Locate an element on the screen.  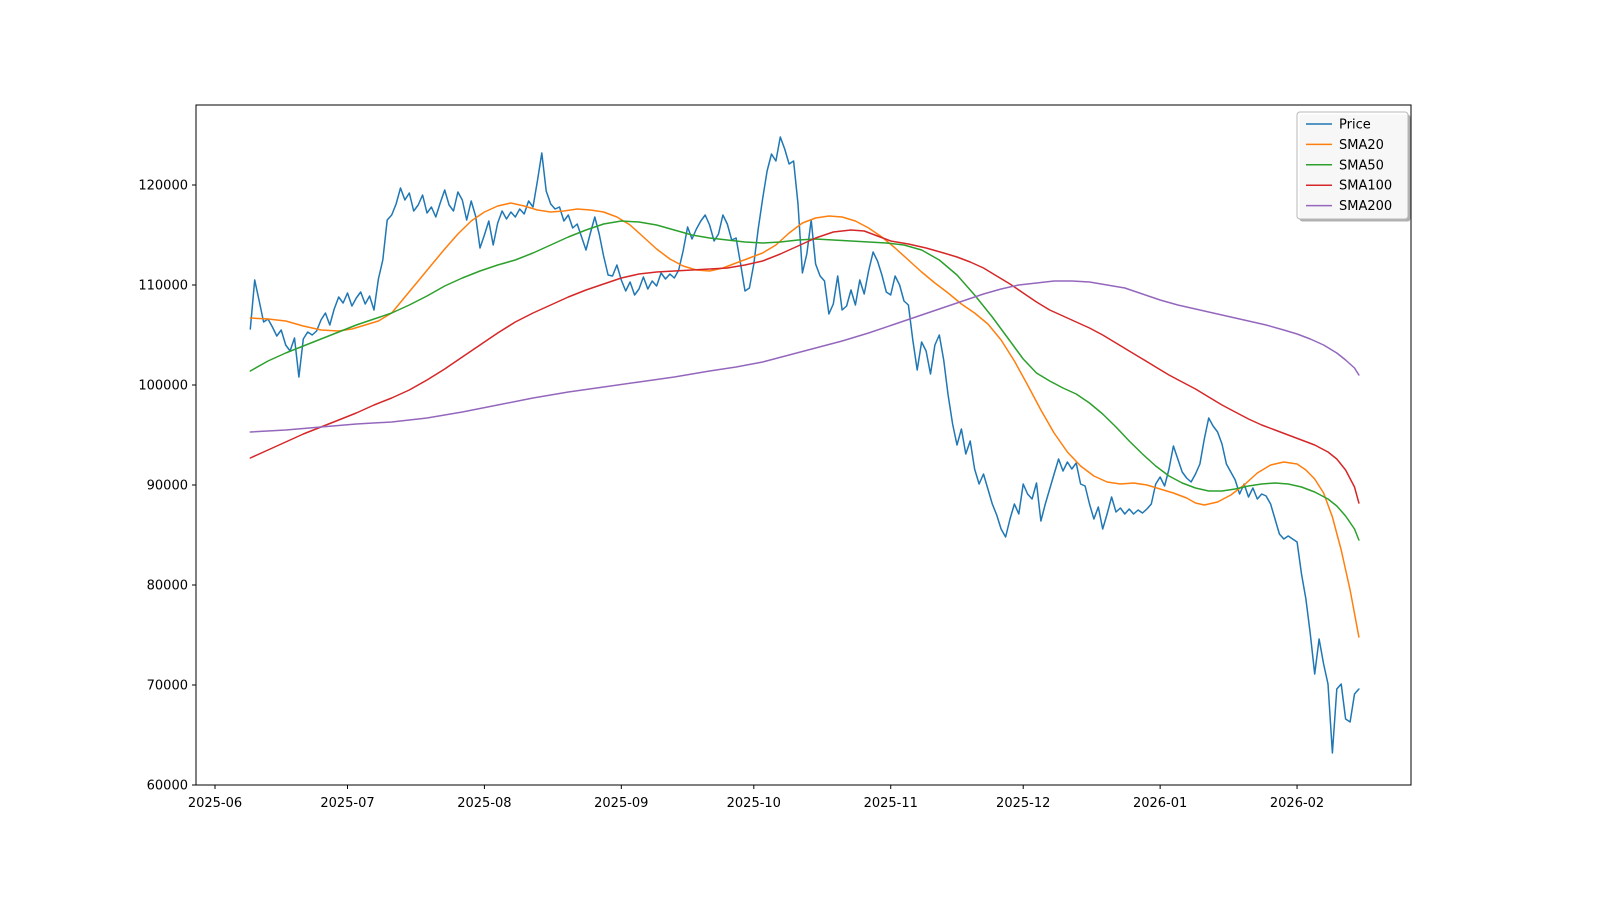
y-axis: 60000 70000 80000 90000 100000 110000 120000 is located at coordinates (167, 486).